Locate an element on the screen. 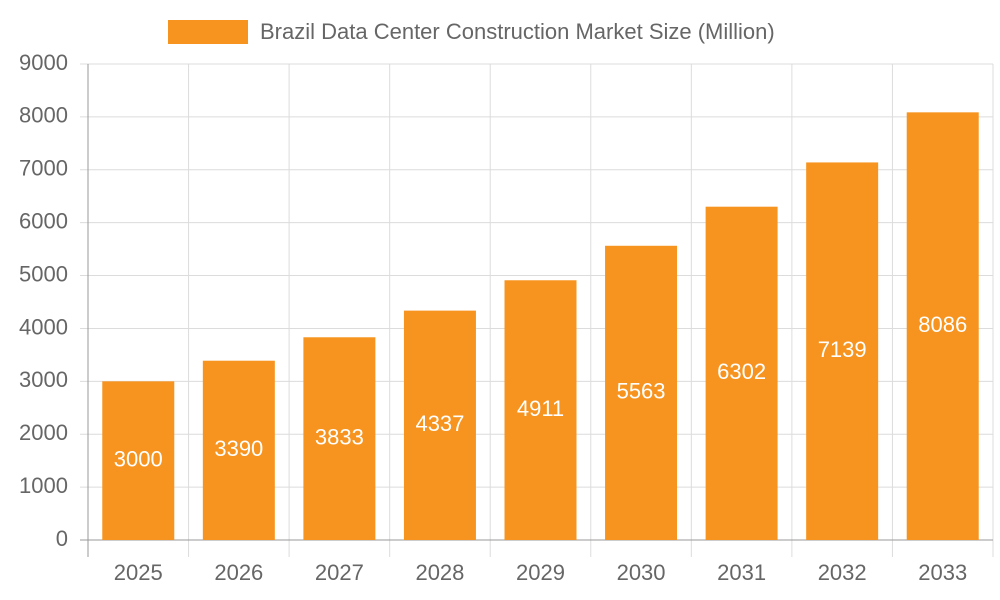 Image resolution: width=1000 pixels, height=600 pixels. x-tick-label: 2025 is located at coordinates (138, 572).